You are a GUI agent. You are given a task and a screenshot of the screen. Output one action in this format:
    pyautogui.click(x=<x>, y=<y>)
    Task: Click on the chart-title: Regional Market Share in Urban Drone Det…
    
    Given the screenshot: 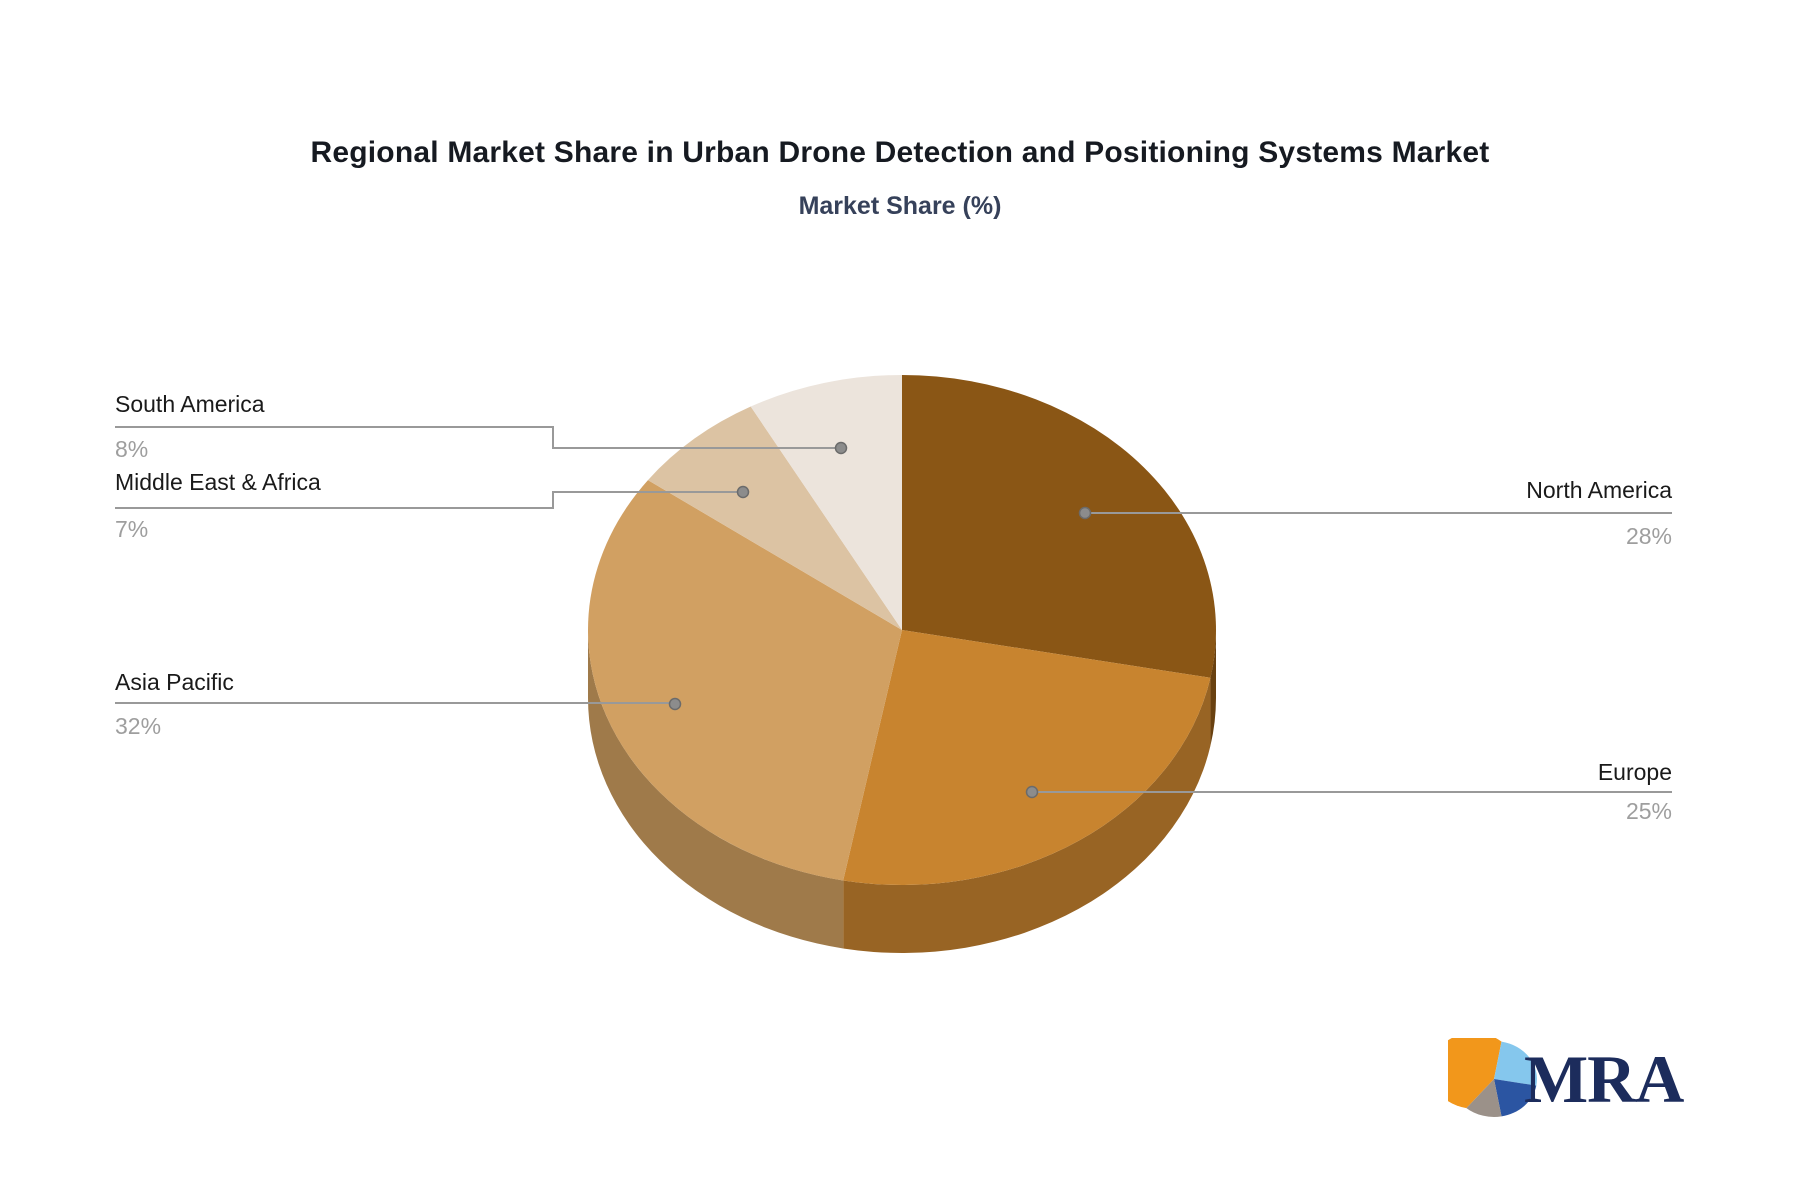 What is the action you would take?
    pyautogui.click(x=900, y=152)
    